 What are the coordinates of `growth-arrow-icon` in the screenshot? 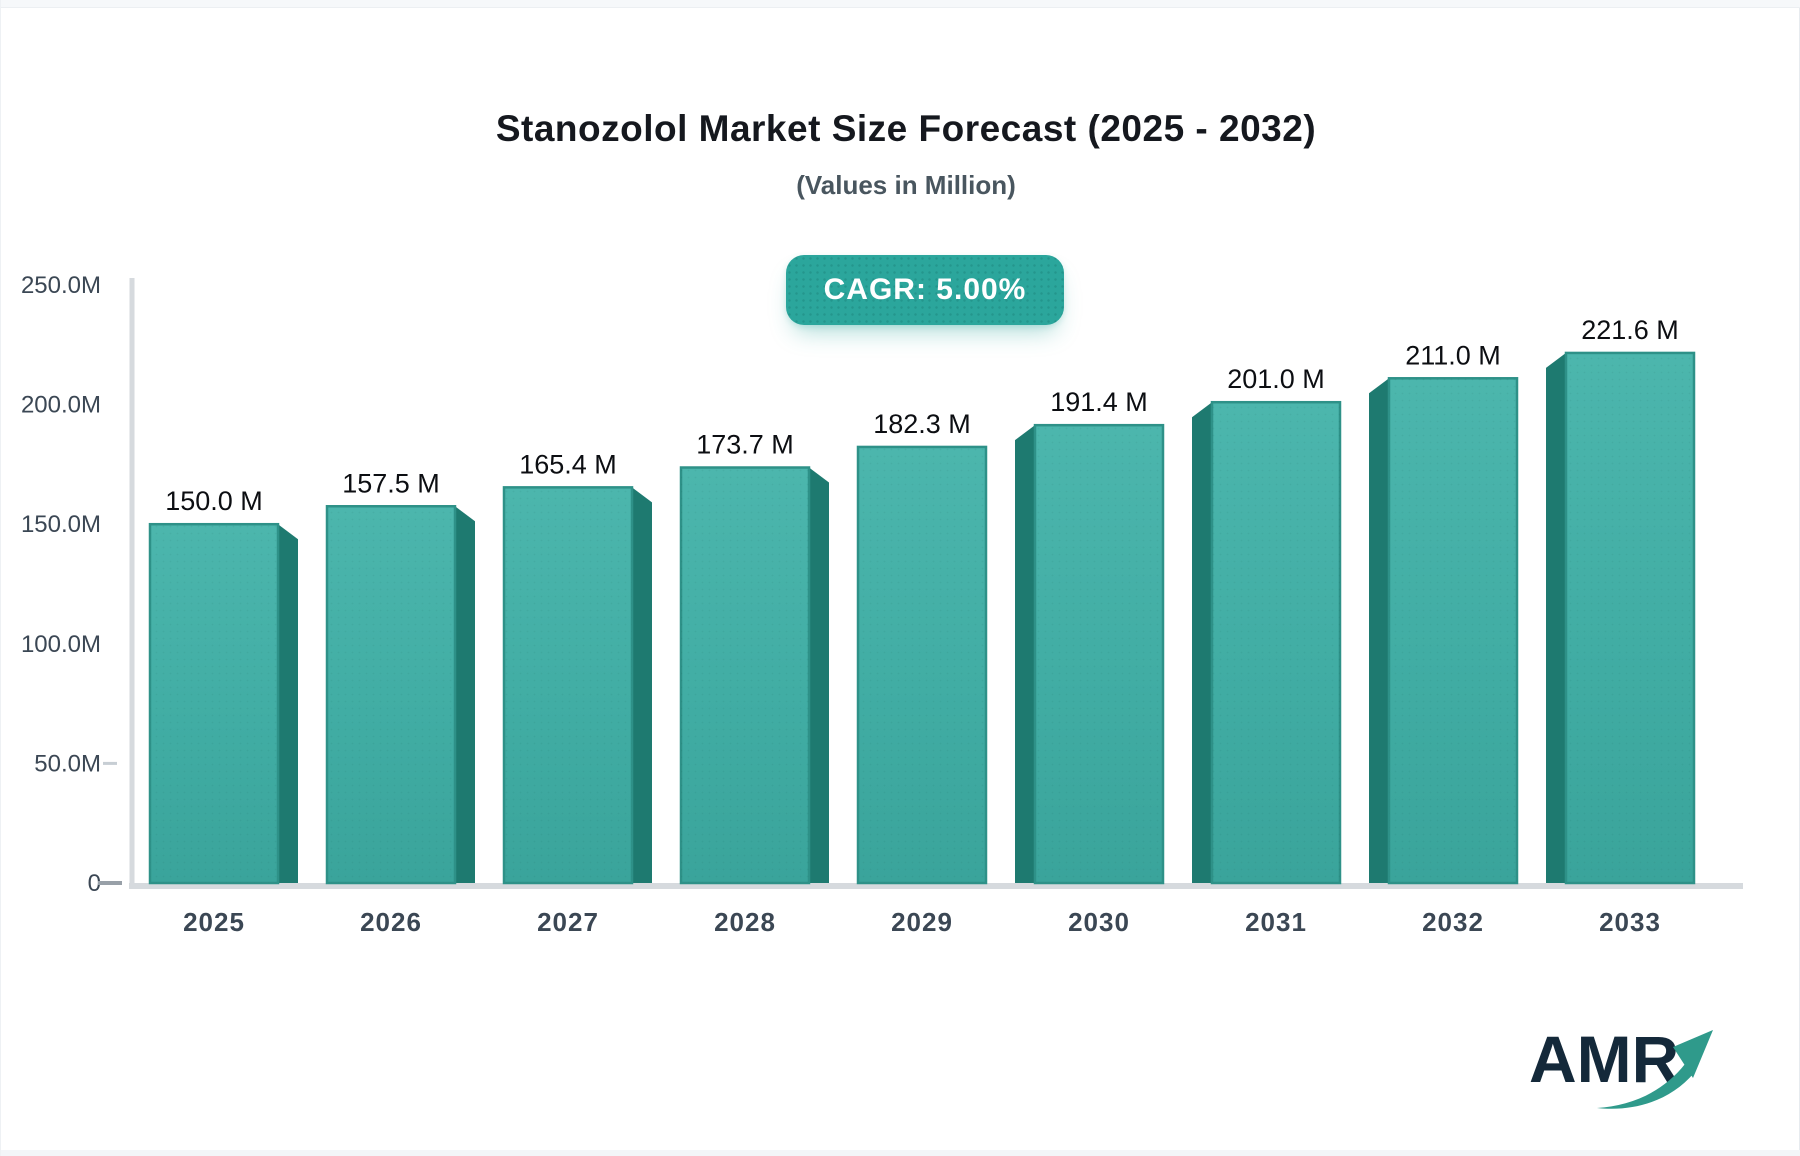 It's located at (1655, 1069).